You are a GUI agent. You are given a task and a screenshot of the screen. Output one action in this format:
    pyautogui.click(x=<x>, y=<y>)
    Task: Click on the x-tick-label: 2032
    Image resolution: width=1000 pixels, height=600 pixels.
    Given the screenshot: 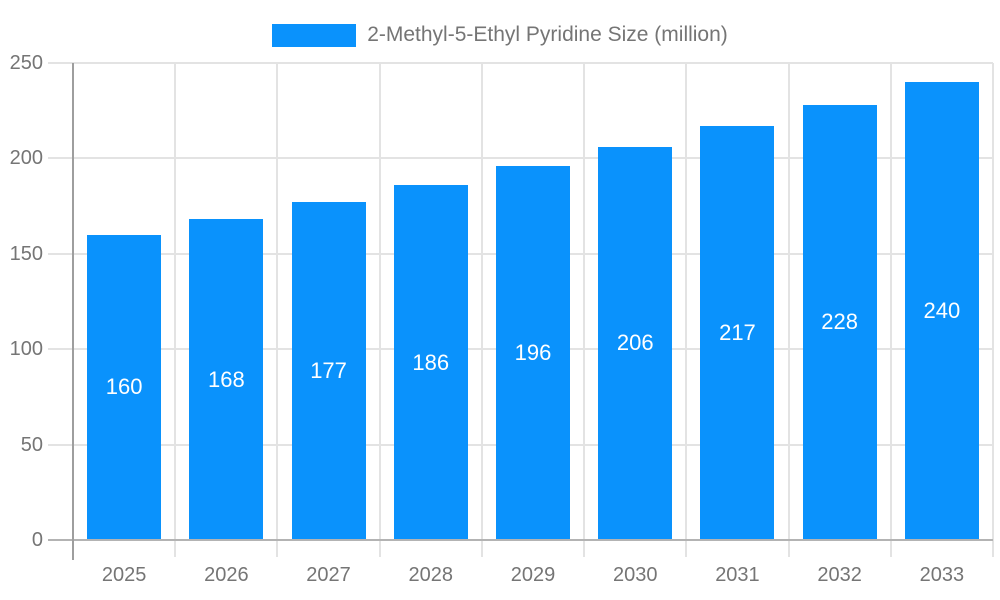 What is the action you would take?
    pyautogui.click(x=839, y=575)
    